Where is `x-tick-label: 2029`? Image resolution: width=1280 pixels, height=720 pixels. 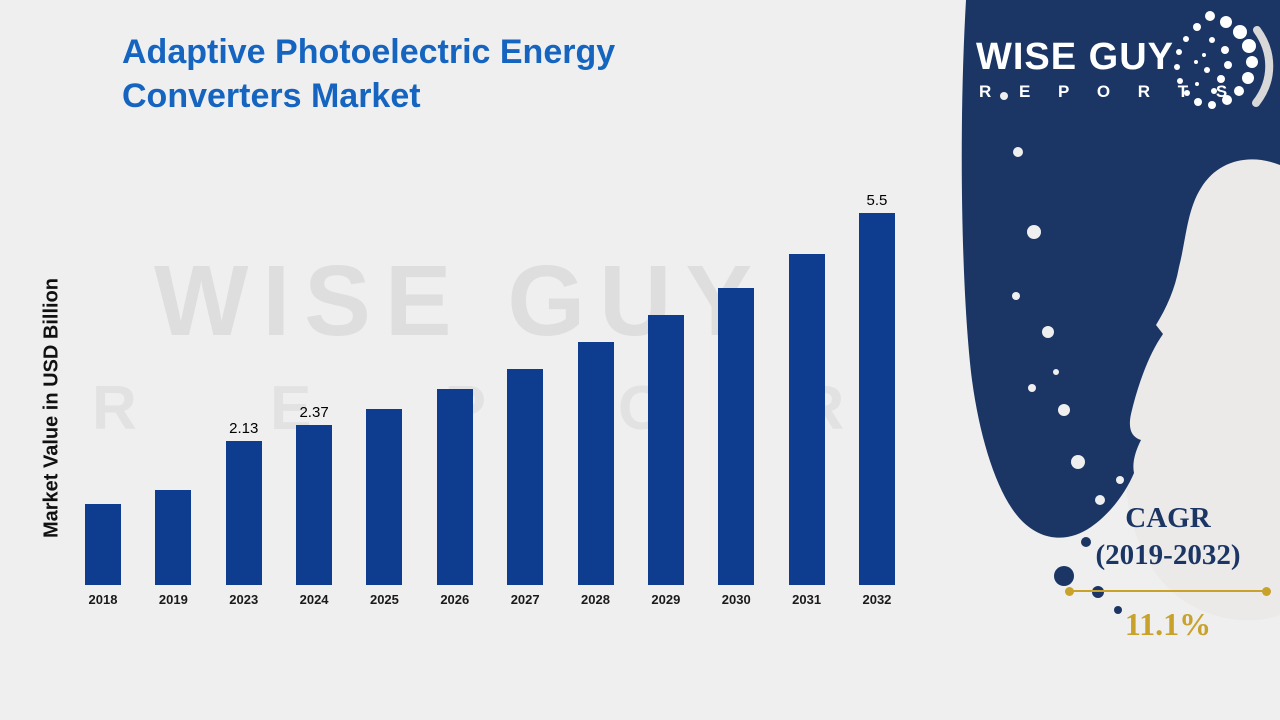 x-tick-label: 2029 is located at coordinates (666, 599).